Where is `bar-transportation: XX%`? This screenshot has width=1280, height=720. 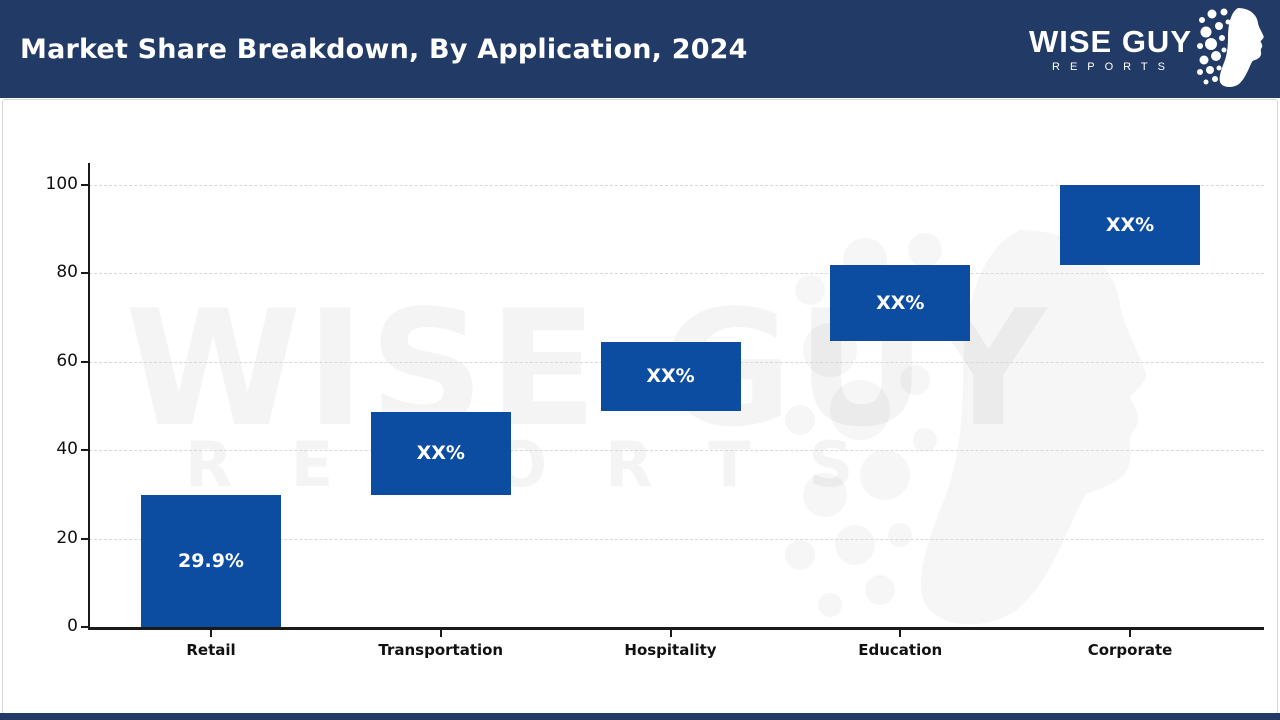
bar-transportation: XX% is located at coordinates (440, 453).